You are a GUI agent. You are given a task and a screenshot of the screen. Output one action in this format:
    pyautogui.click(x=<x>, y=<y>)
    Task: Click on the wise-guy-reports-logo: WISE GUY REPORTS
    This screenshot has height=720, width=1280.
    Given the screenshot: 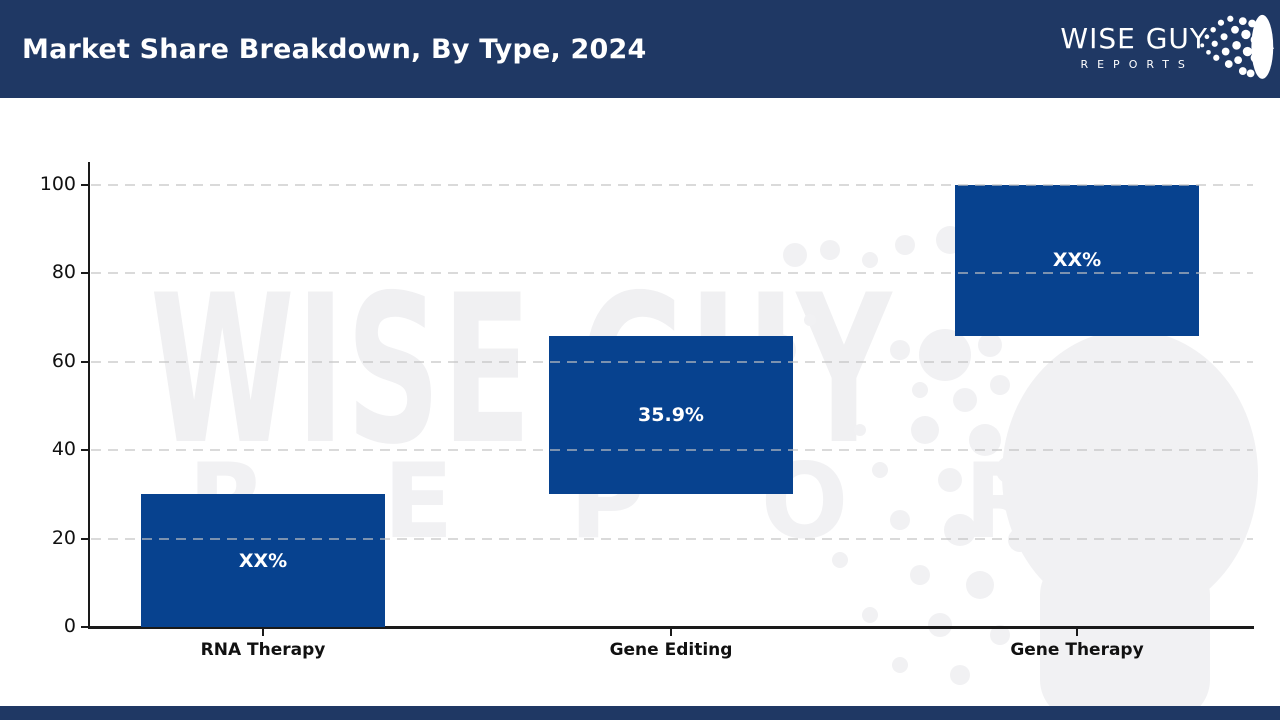 What is the action you would take?
    pyautogui.click(x=1154, y=49)
    